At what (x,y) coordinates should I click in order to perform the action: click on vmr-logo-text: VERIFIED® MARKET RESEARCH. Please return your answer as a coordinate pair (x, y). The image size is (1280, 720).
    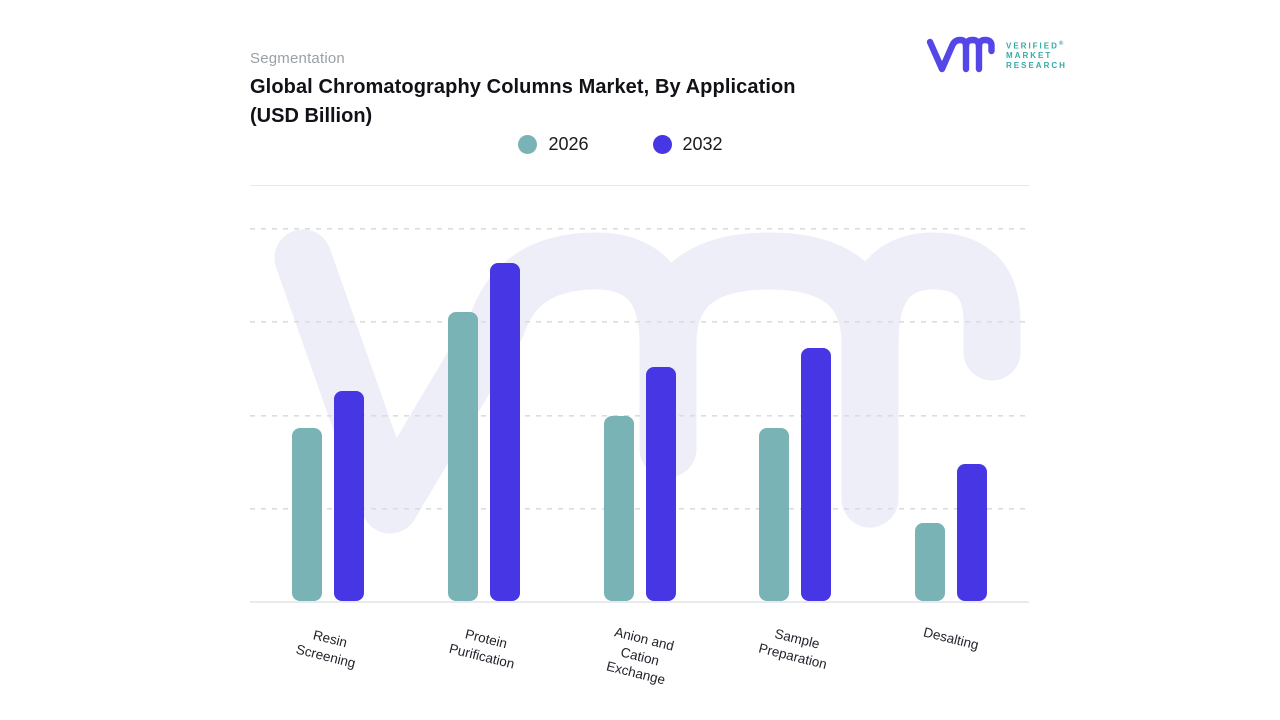
    Looking at the image, I should click on (1036, 55).